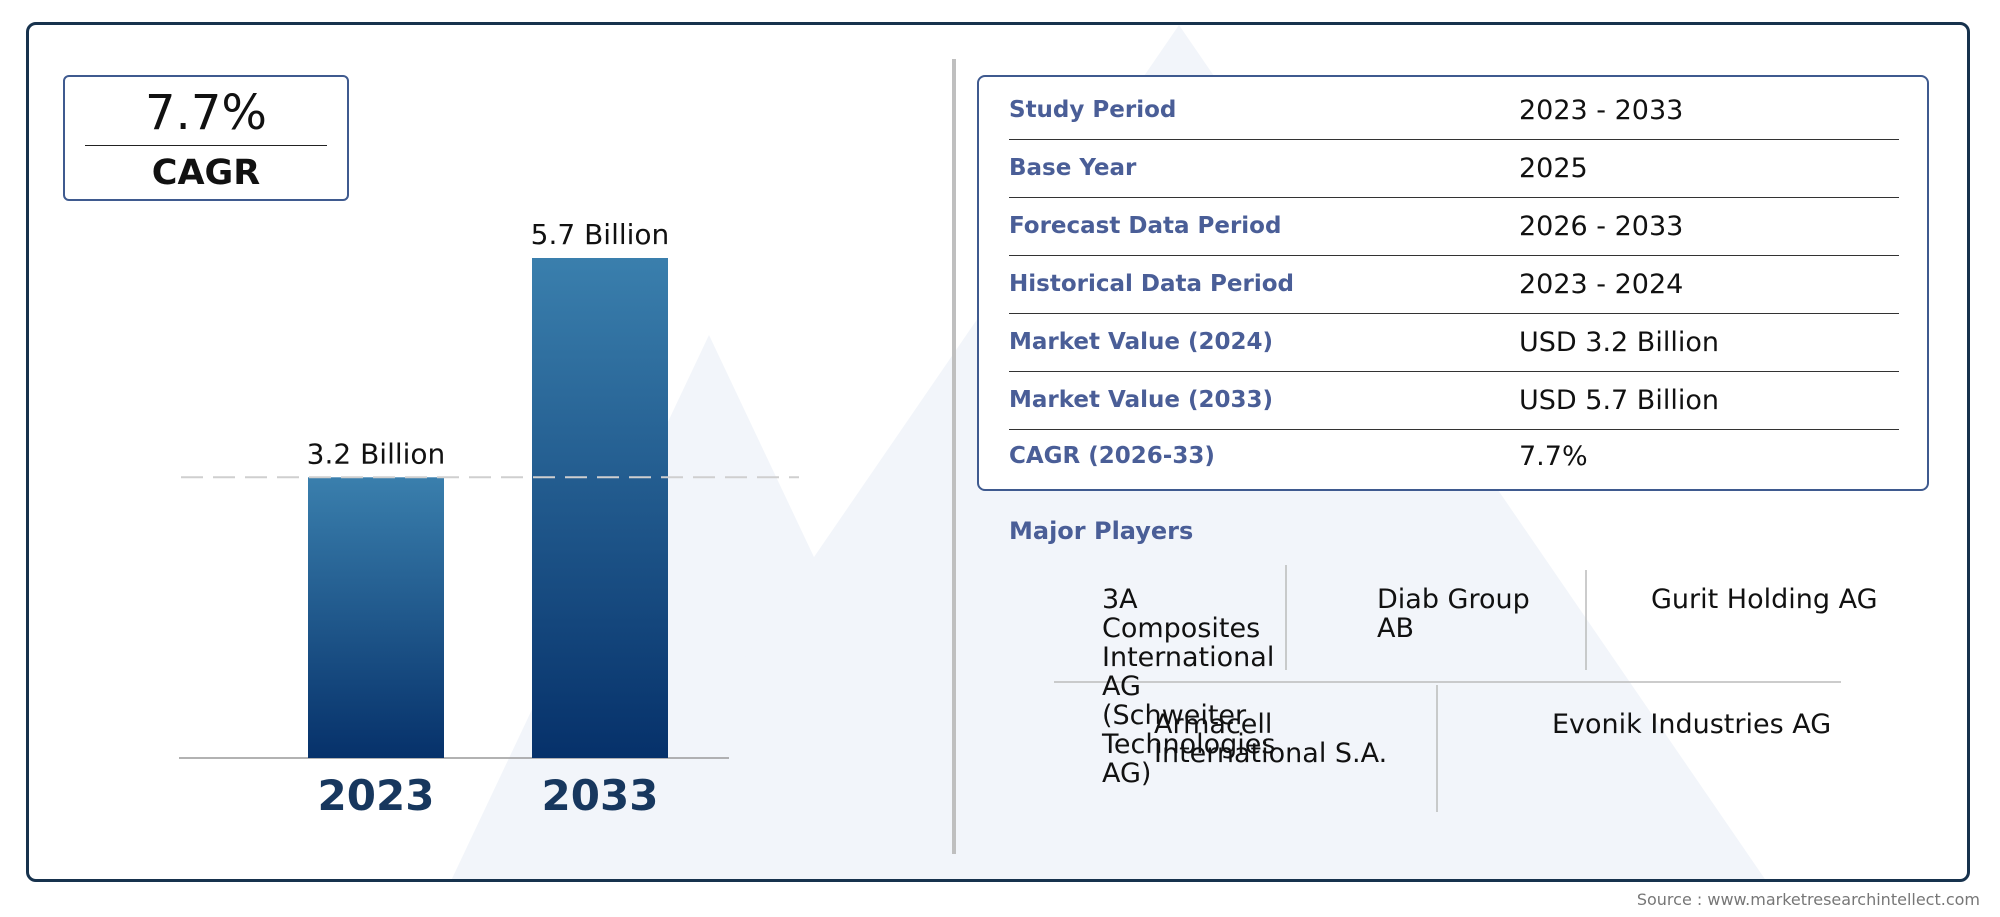  What do you see at coordinates (206, 113) in the screenshot?
I see `cagr-value: 7.7%` at bounding box center [206, 113].